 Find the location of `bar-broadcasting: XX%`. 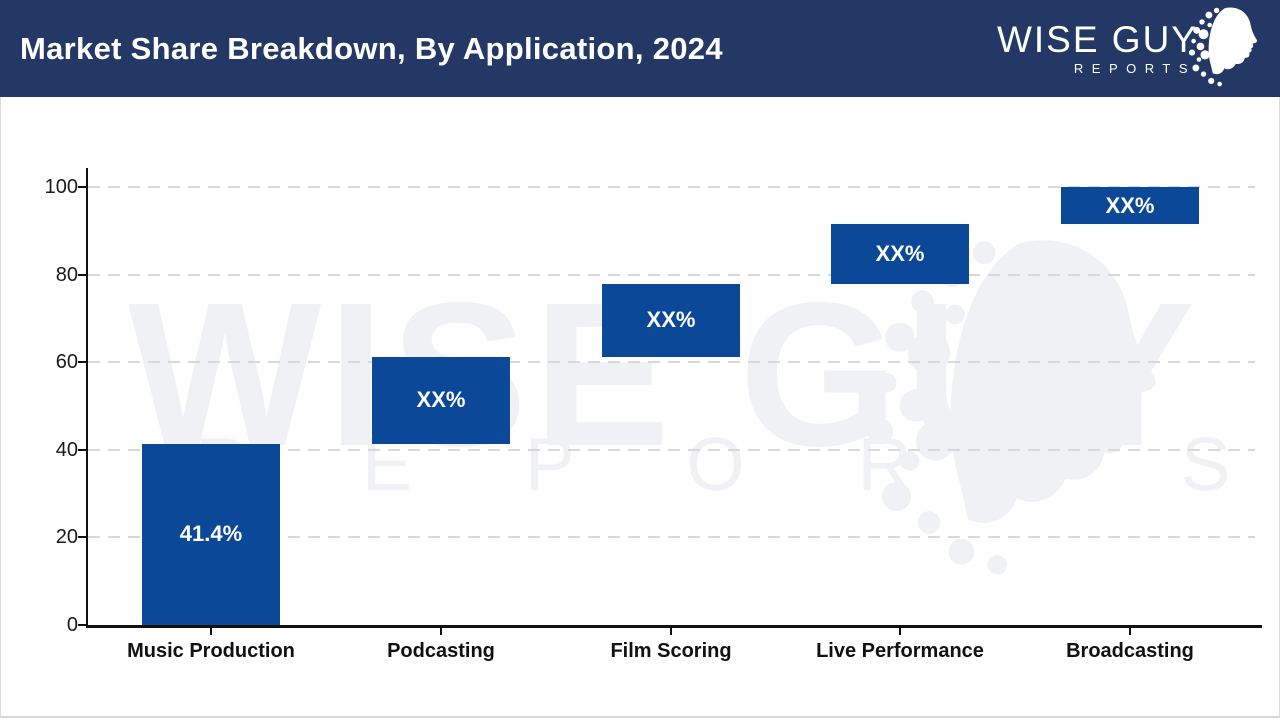

bar-broadcasting: XX% is located at coordinates (1130, 206).